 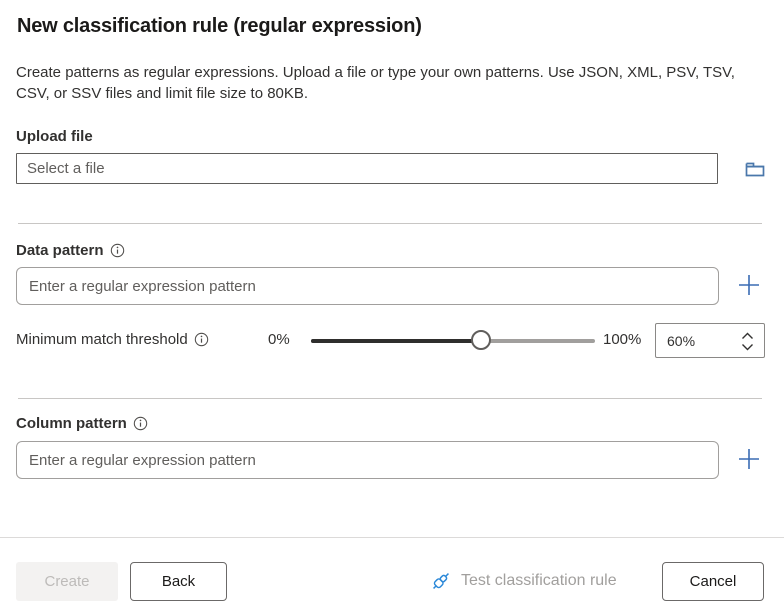 I want to click on data-pattern-input, so click(x=367, y=286).